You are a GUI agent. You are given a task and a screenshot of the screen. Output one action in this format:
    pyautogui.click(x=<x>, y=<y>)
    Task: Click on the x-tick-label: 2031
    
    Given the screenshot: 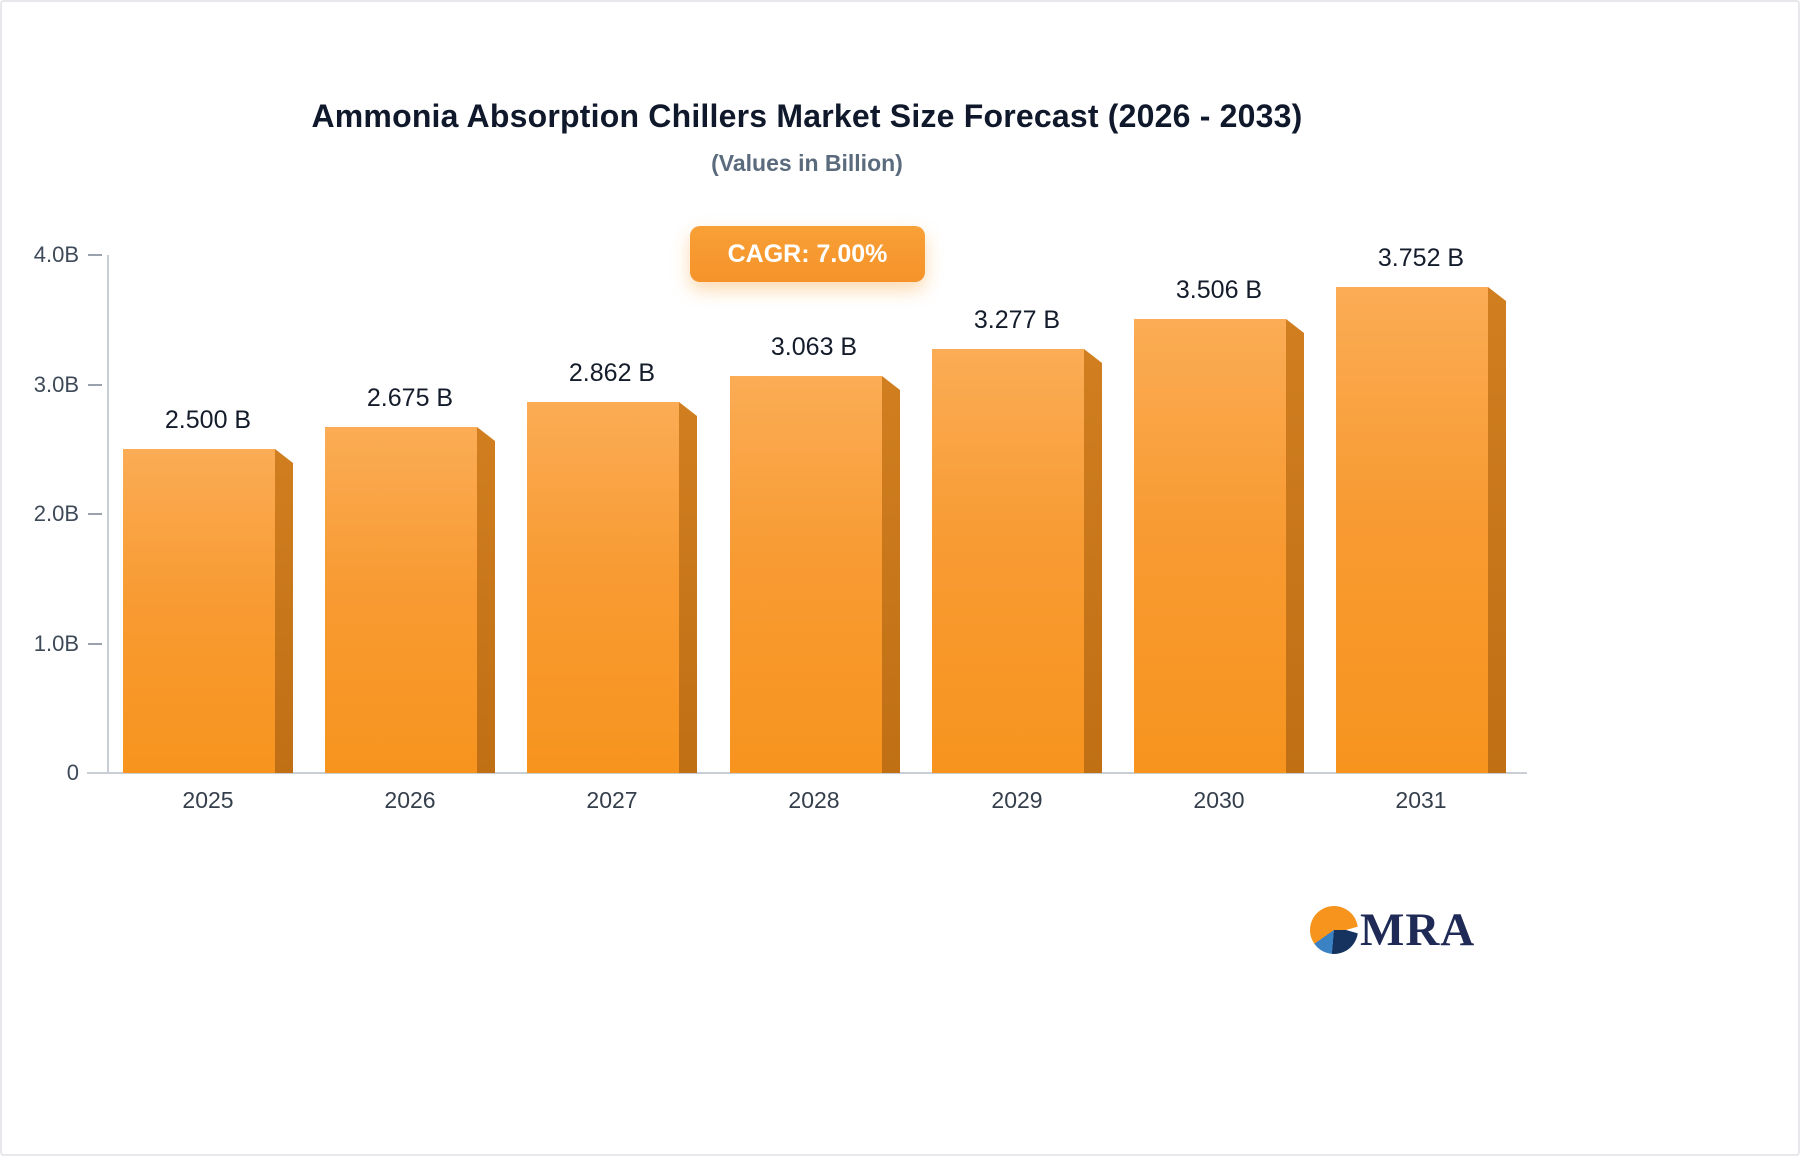 What is the action you would take?
    pyautogui.click(x=1421, y=800)
    